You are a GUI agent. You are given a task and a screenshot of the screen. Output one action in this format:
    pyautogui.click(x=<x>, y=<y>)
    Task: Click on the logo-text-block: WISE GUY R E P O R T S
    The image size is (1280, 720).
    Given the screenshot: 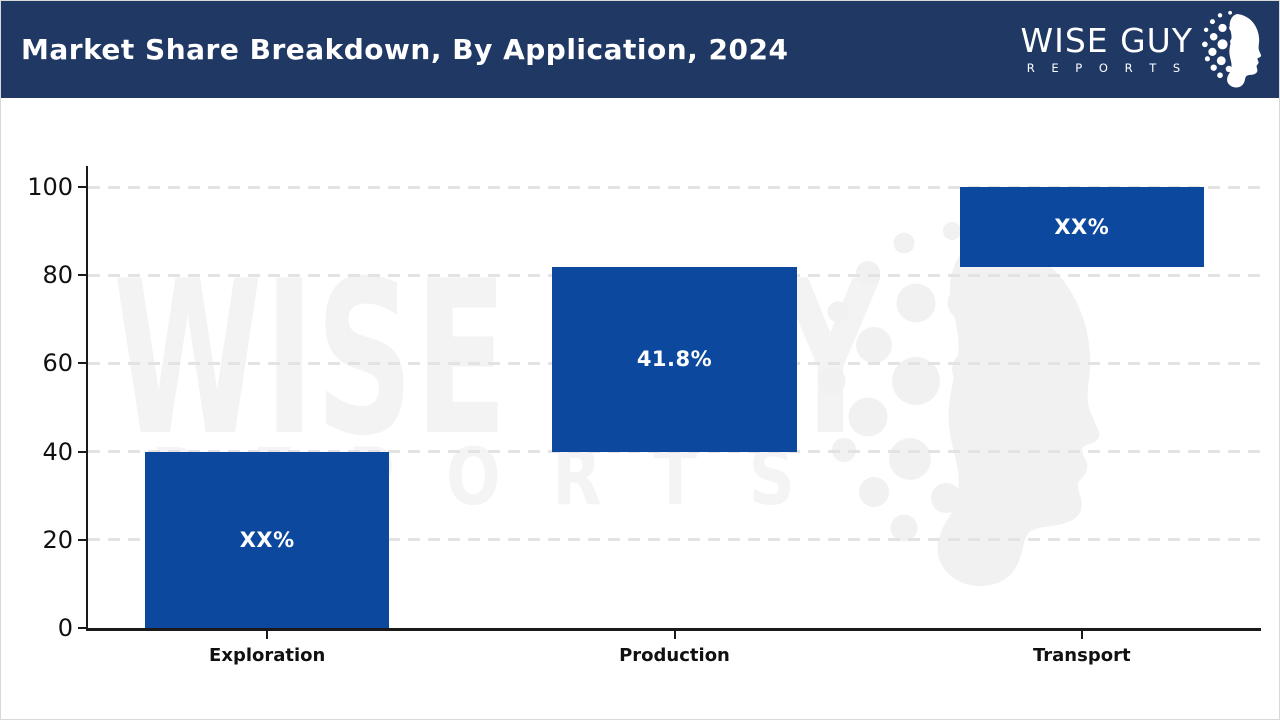 What is the action you would take?
    pyautogui.click(x=1106, y=49)
    